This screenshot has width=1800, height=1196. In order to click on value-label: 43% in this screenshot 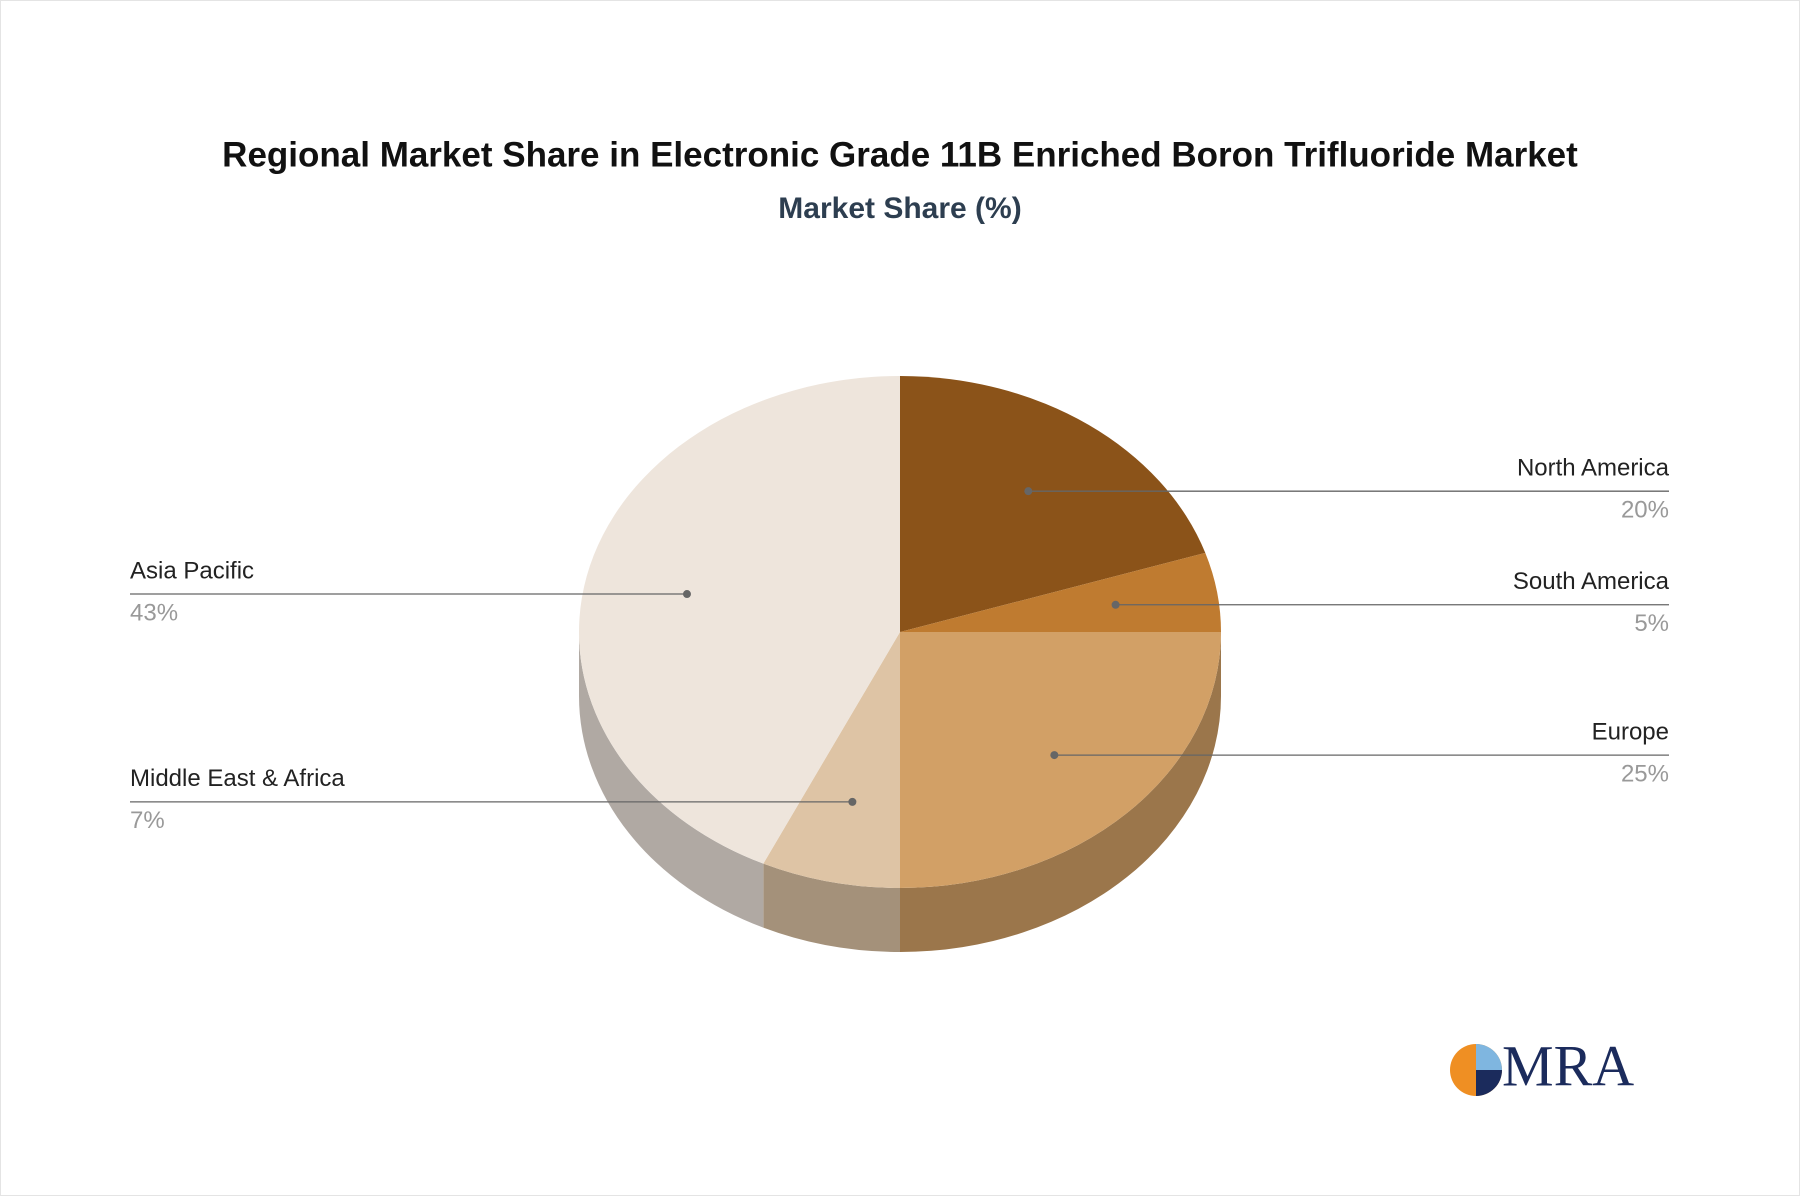, I will do `click(154, 612)`.